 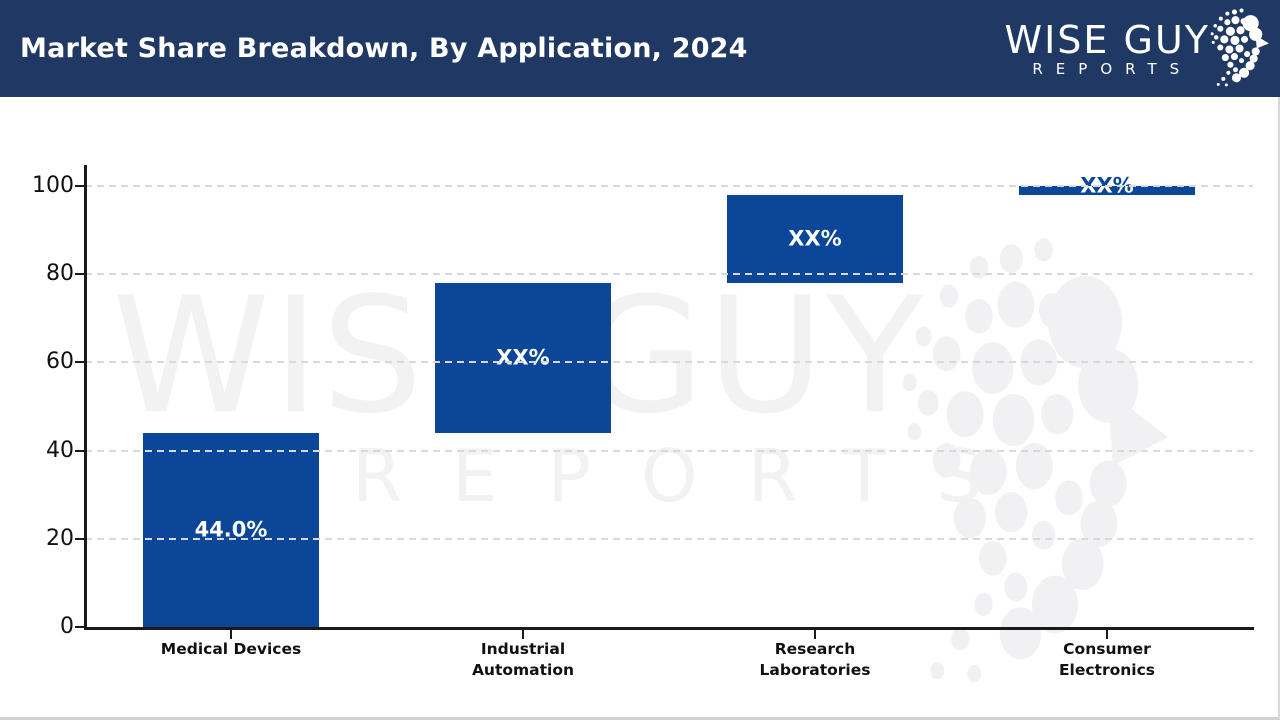 I want to click on y-tick-label-20: 20, so click(x=60, y=538).